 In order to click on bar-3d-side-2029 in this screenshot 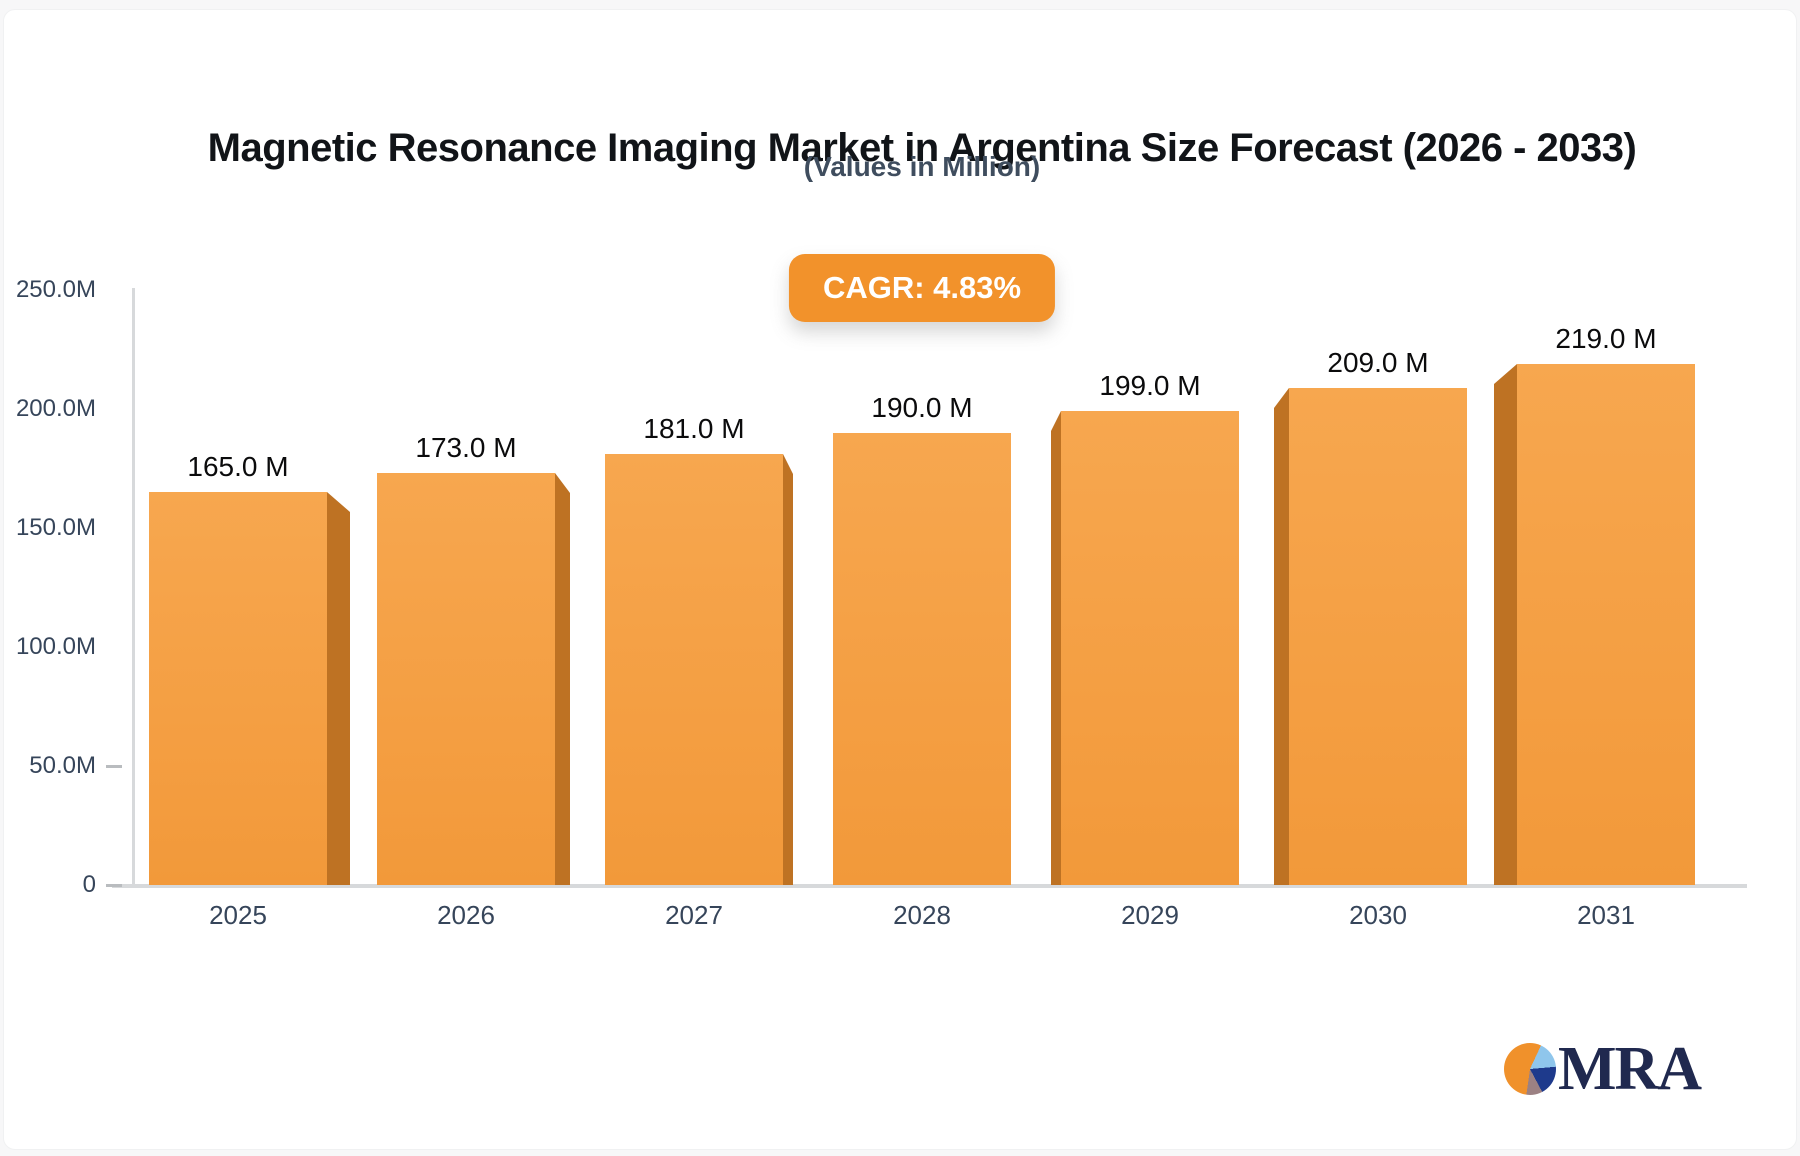, I will do `click(1056, 648)`.